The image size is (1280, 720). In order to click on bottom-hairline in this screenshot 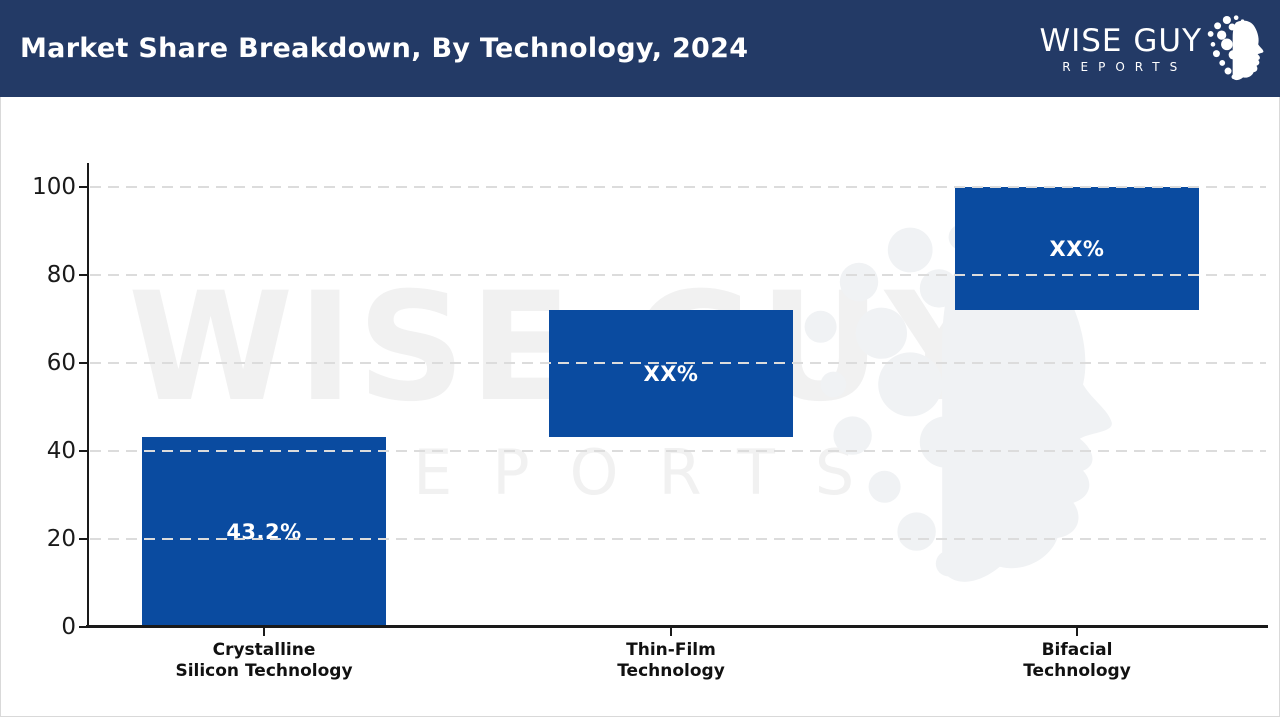, I will do `click(640, 716)`.